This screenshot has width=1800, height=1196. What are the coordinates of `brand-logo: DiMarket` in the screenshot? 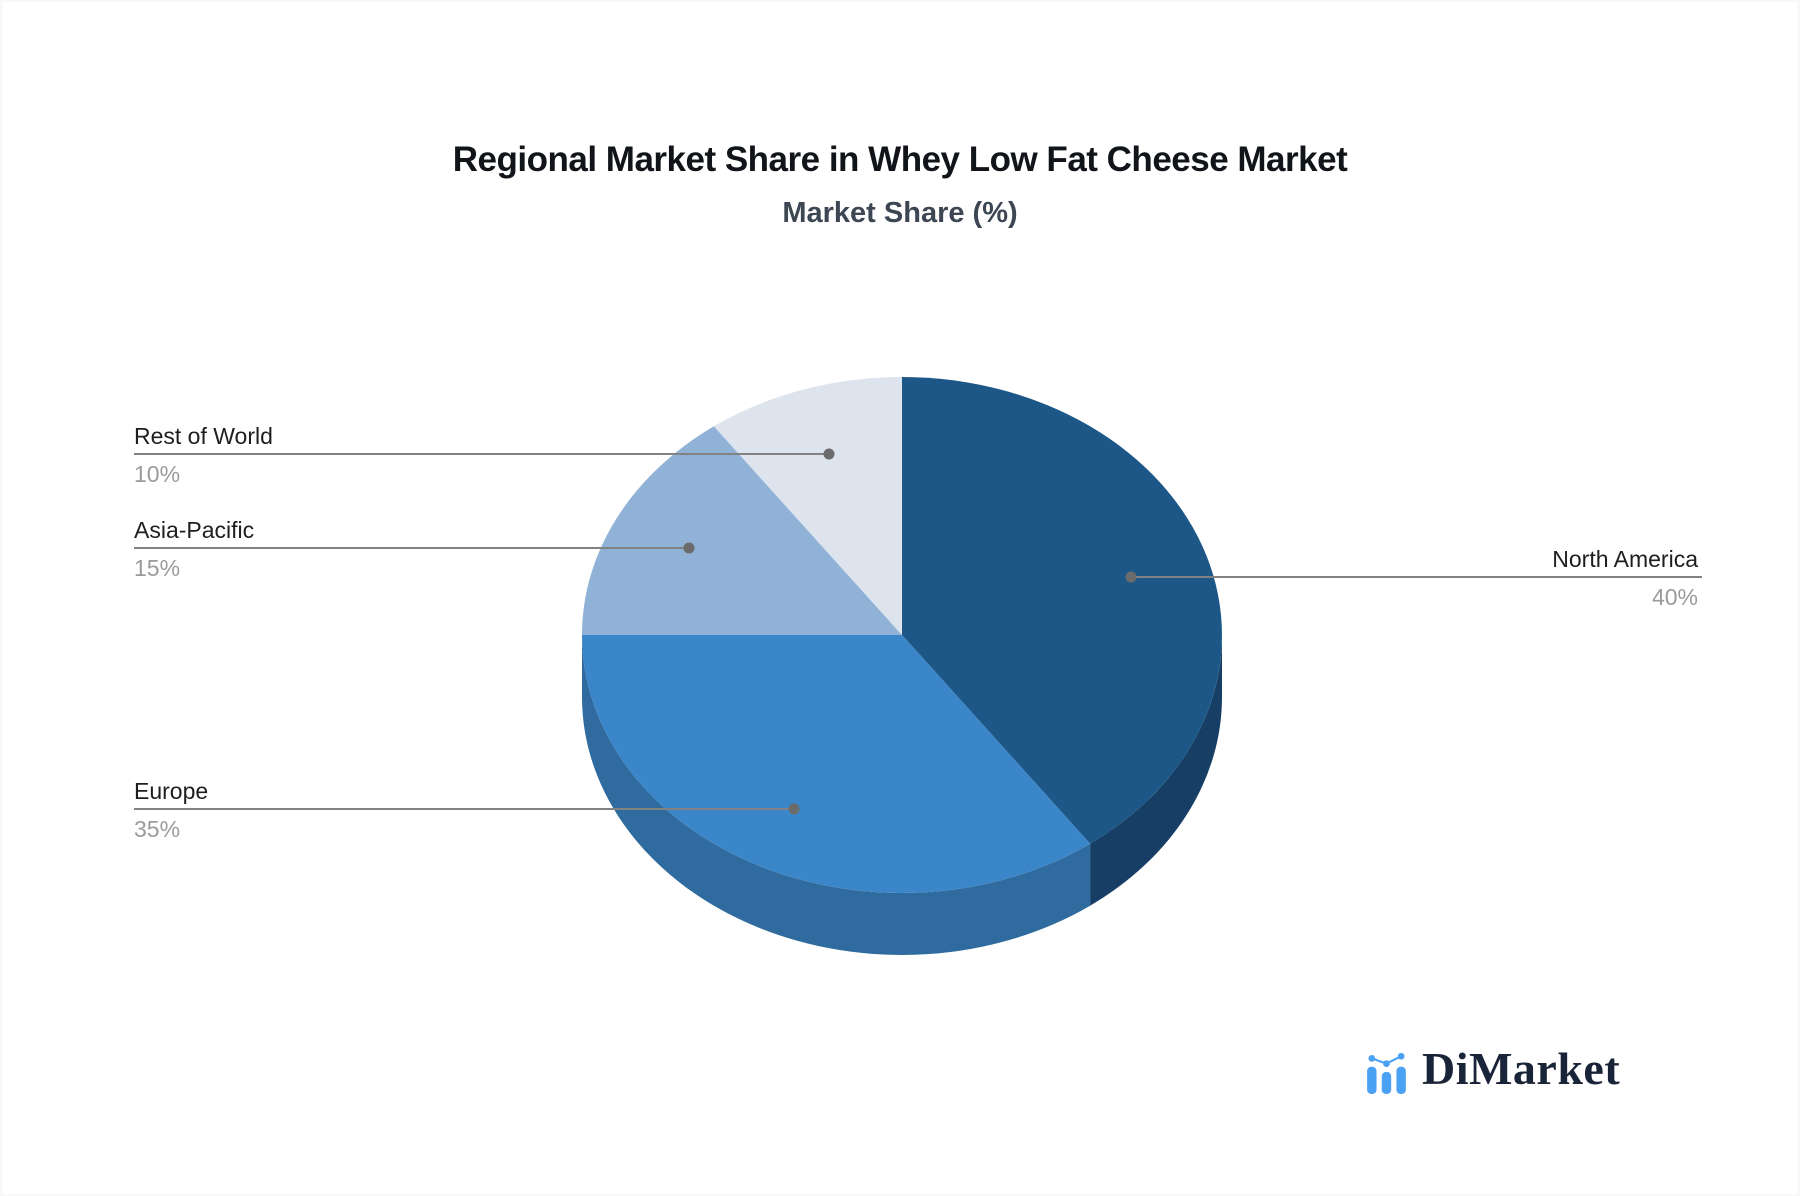 It's located at (1492, 1070).